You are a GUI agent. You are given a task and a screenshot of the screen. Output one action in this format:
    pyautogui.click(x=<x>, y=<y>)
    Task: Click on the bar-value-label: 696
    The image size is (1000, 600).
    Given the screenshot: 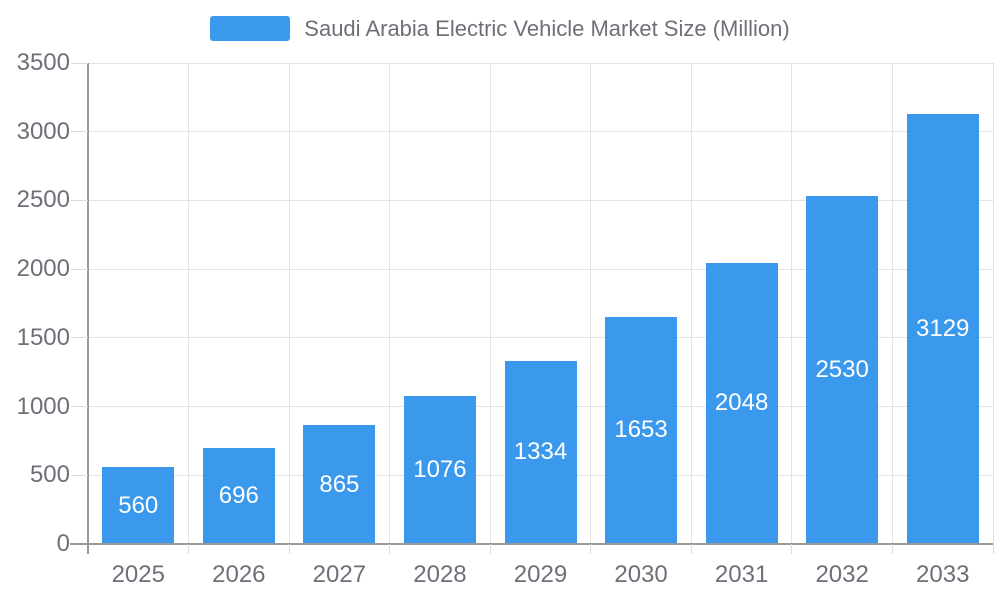 What is the action you would take?
    pyautogui.click(x=238, y=496)
    